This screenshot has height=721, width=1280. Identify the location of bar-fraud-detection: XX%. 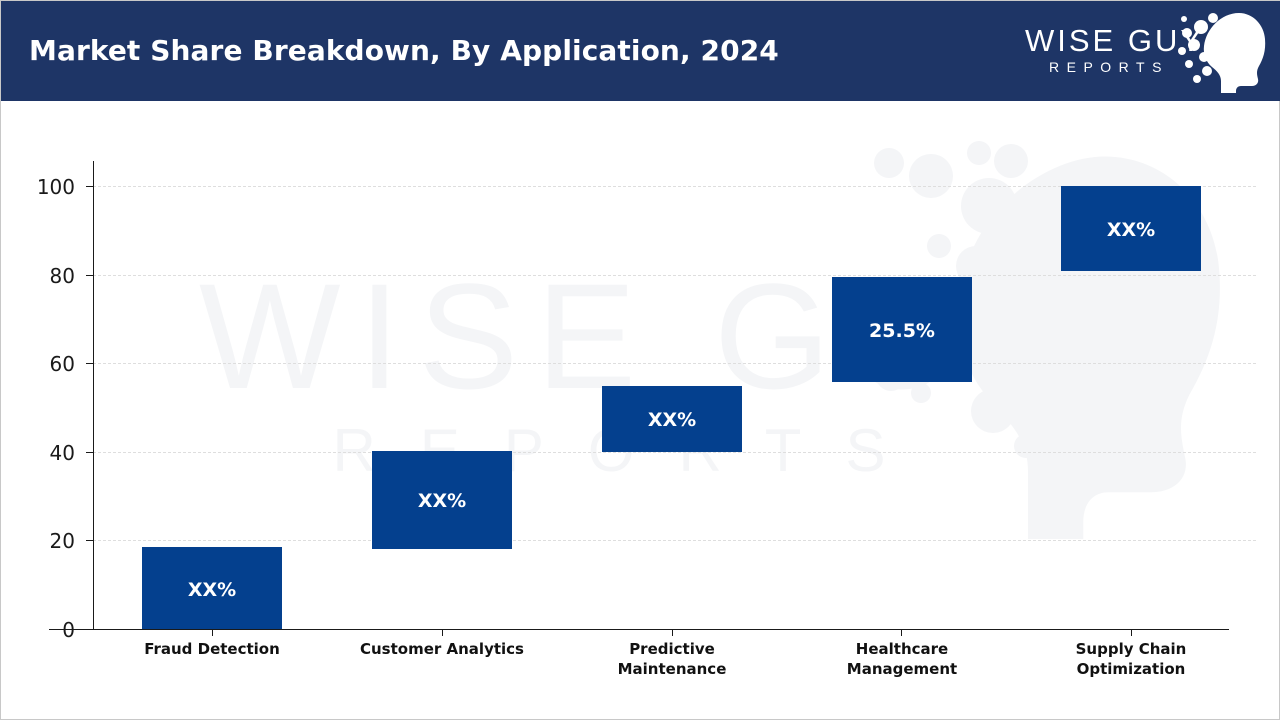
(212, 588).